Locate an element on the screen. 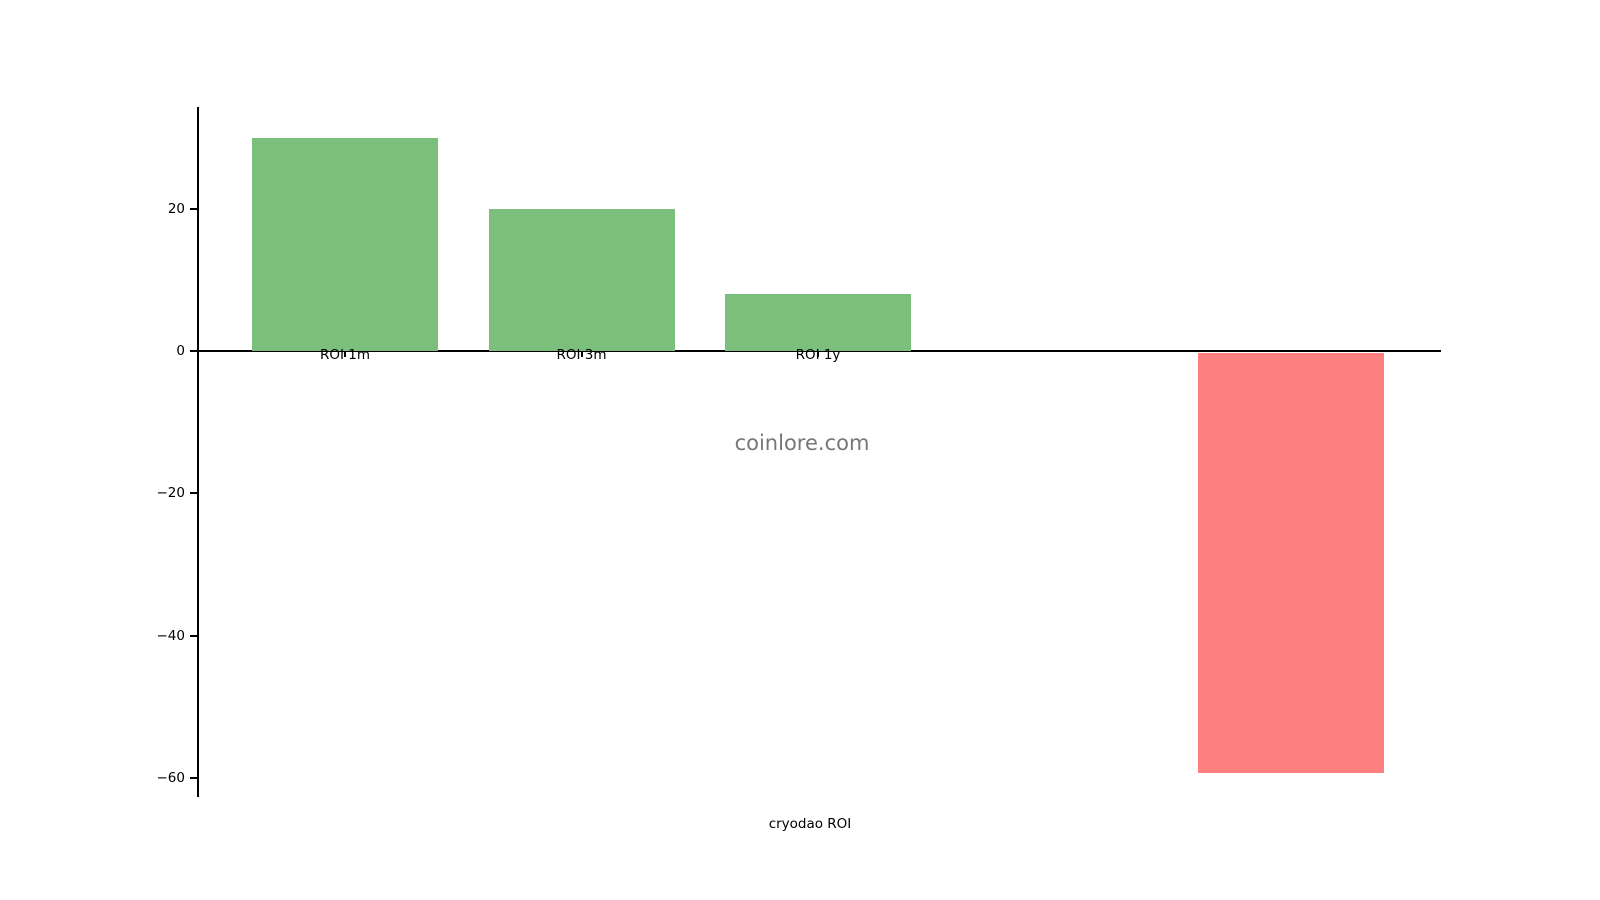  watermark: coinlore.com is located at coordinates (802, 443).